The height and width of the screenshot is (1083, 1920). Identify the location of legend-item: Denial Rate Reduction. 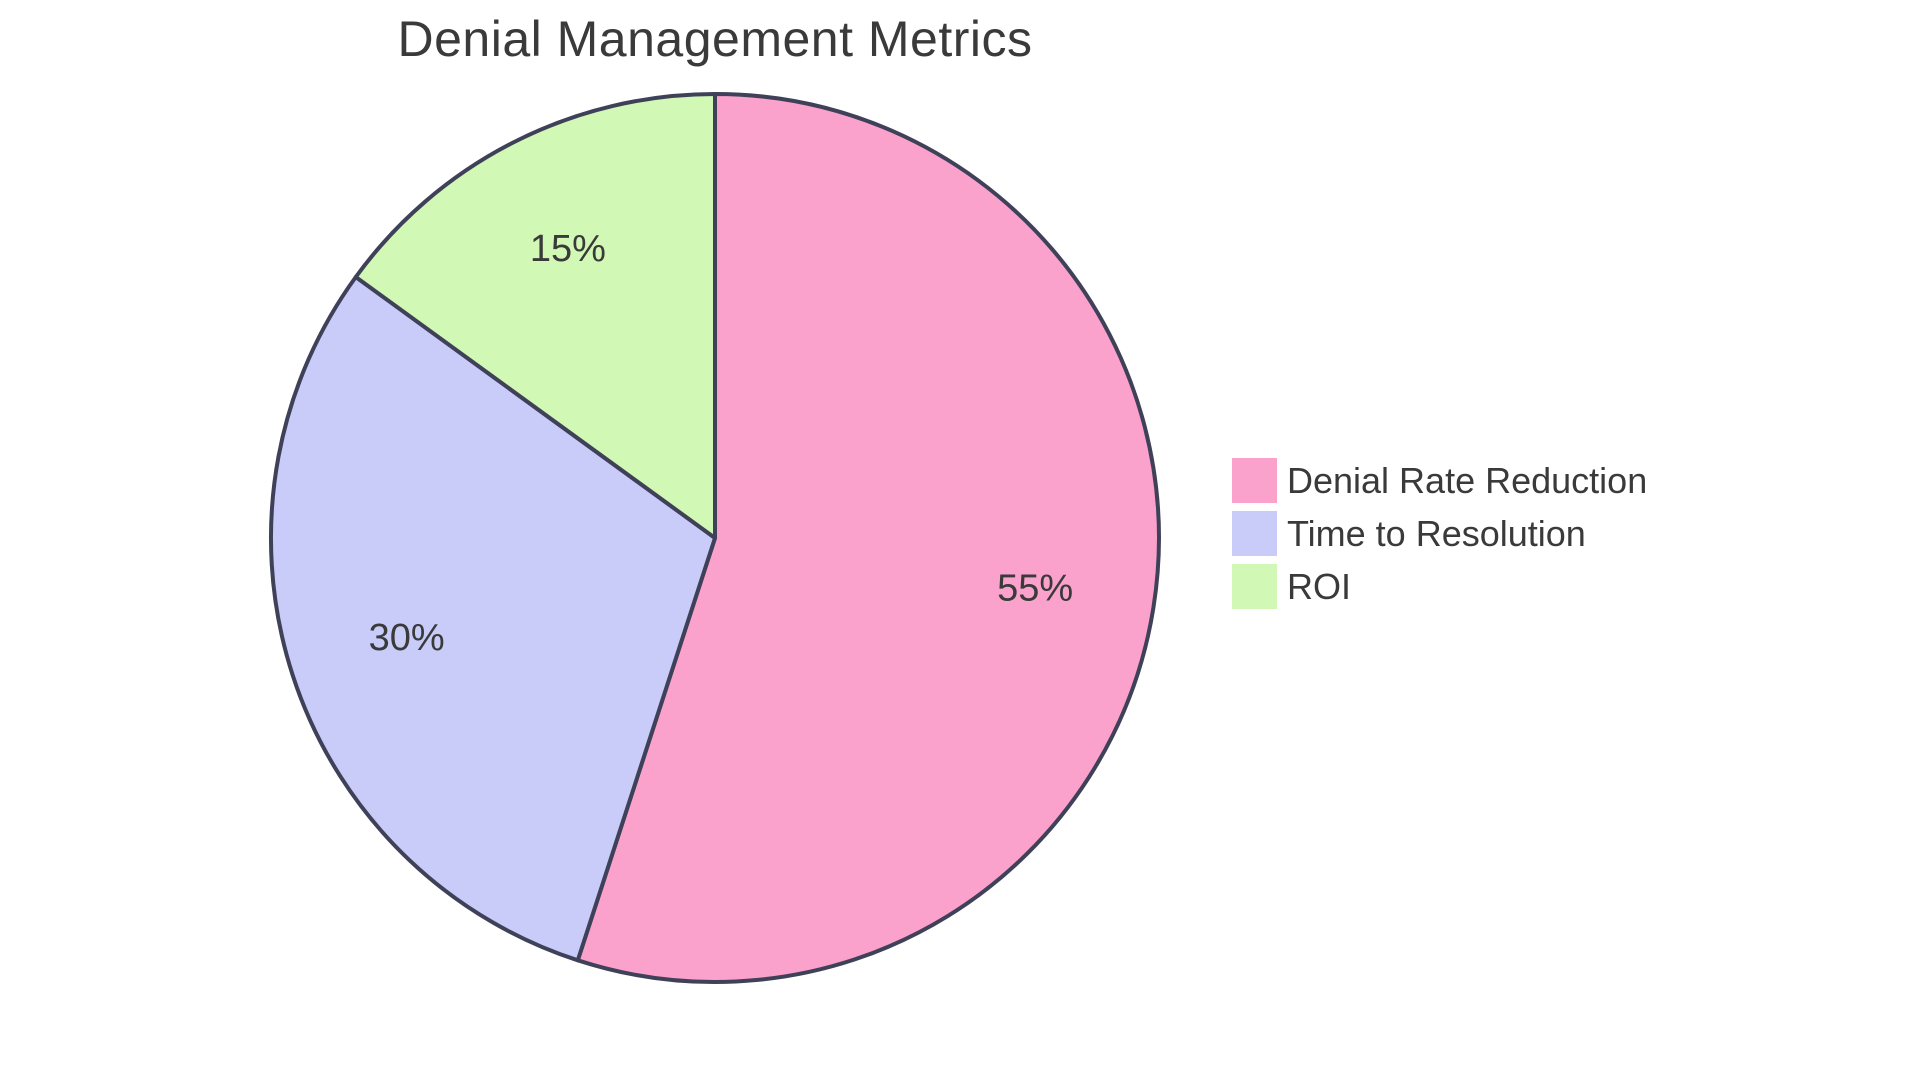
(1439, 480).